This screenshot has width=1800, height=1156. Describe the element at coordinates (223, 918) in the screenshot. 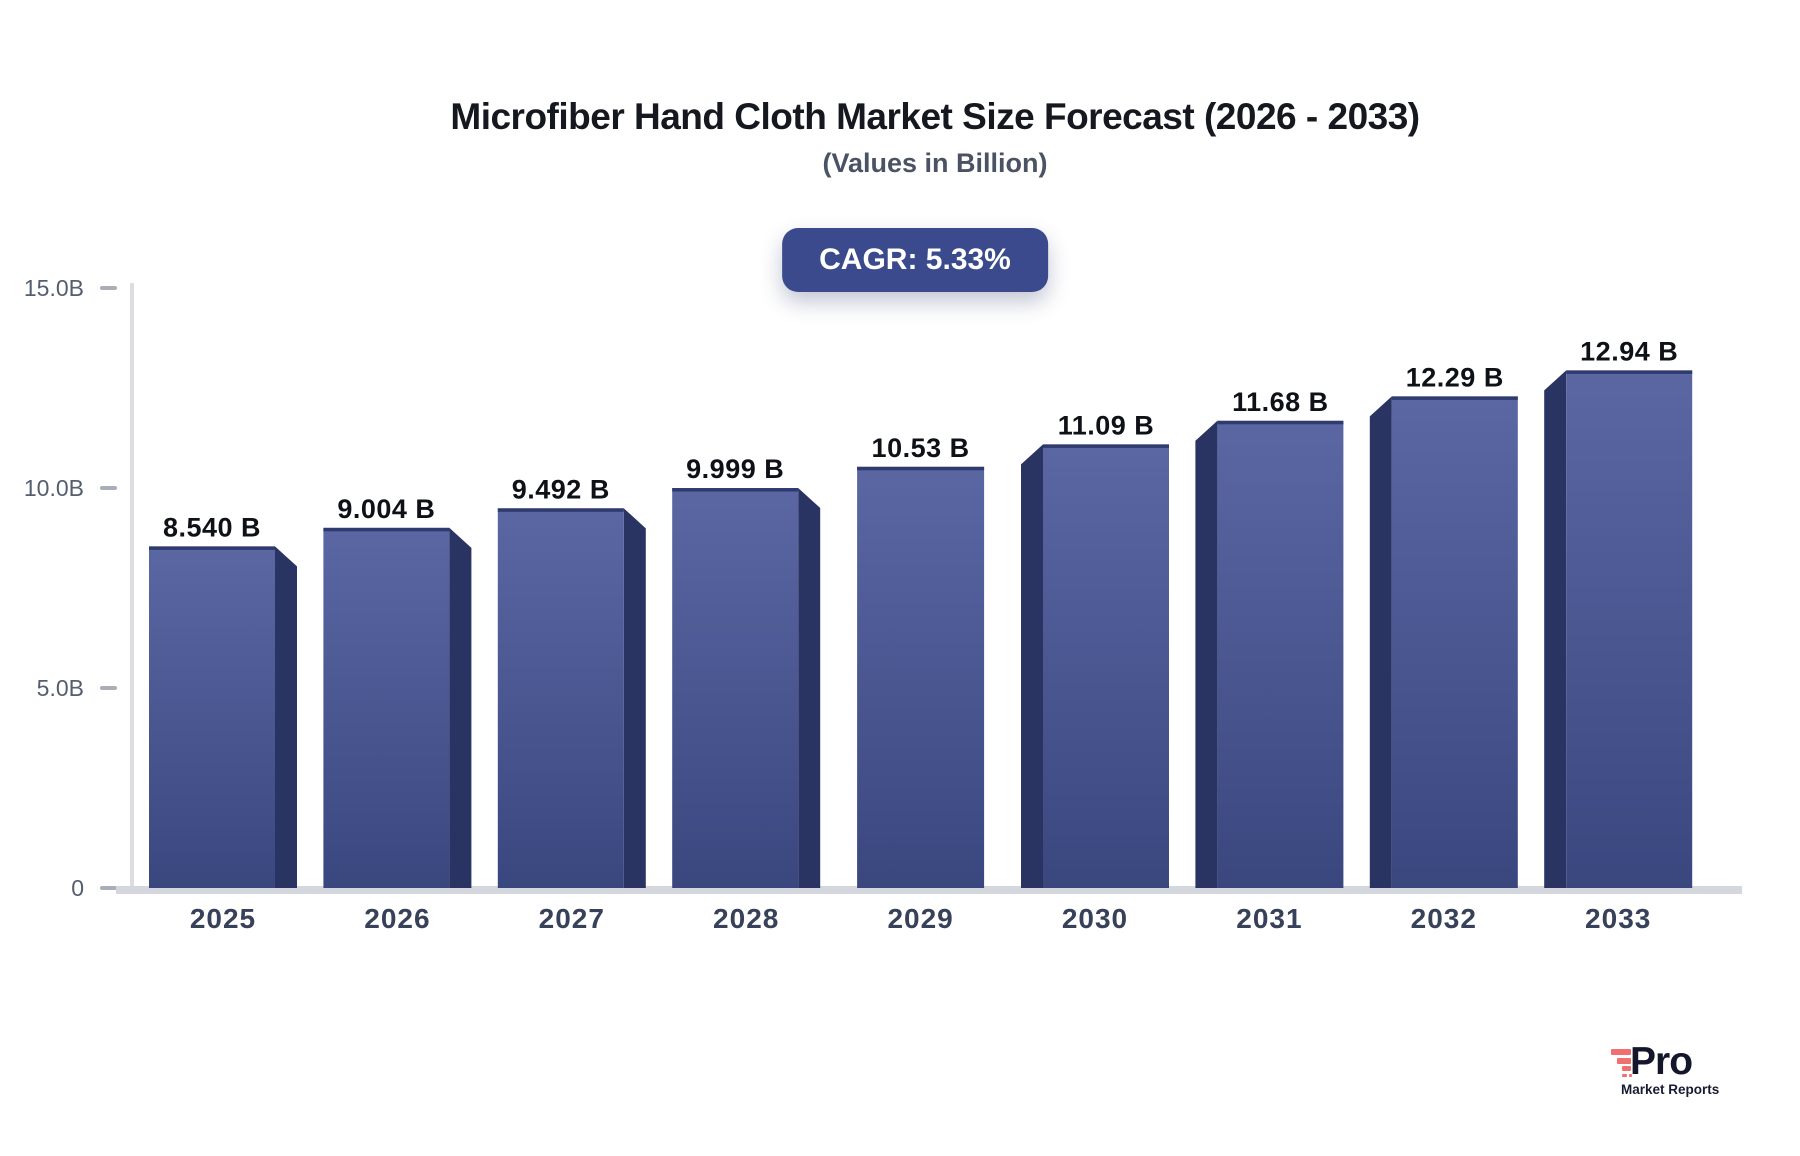

I see `x-axis-label-2025: 2025` at that location.